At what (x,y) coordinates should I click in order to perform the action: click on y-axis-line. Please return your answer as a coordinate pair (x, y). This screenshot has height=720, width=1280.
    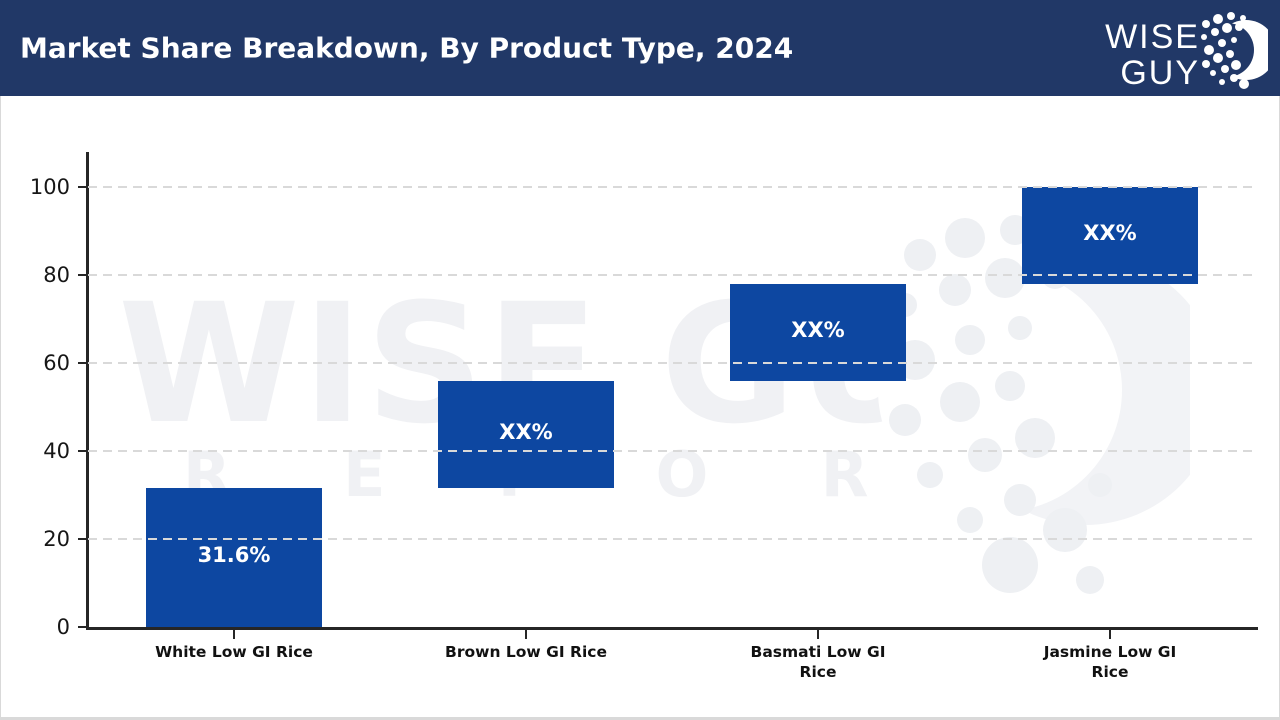
    Looking at the image, I should click on (87, 391).